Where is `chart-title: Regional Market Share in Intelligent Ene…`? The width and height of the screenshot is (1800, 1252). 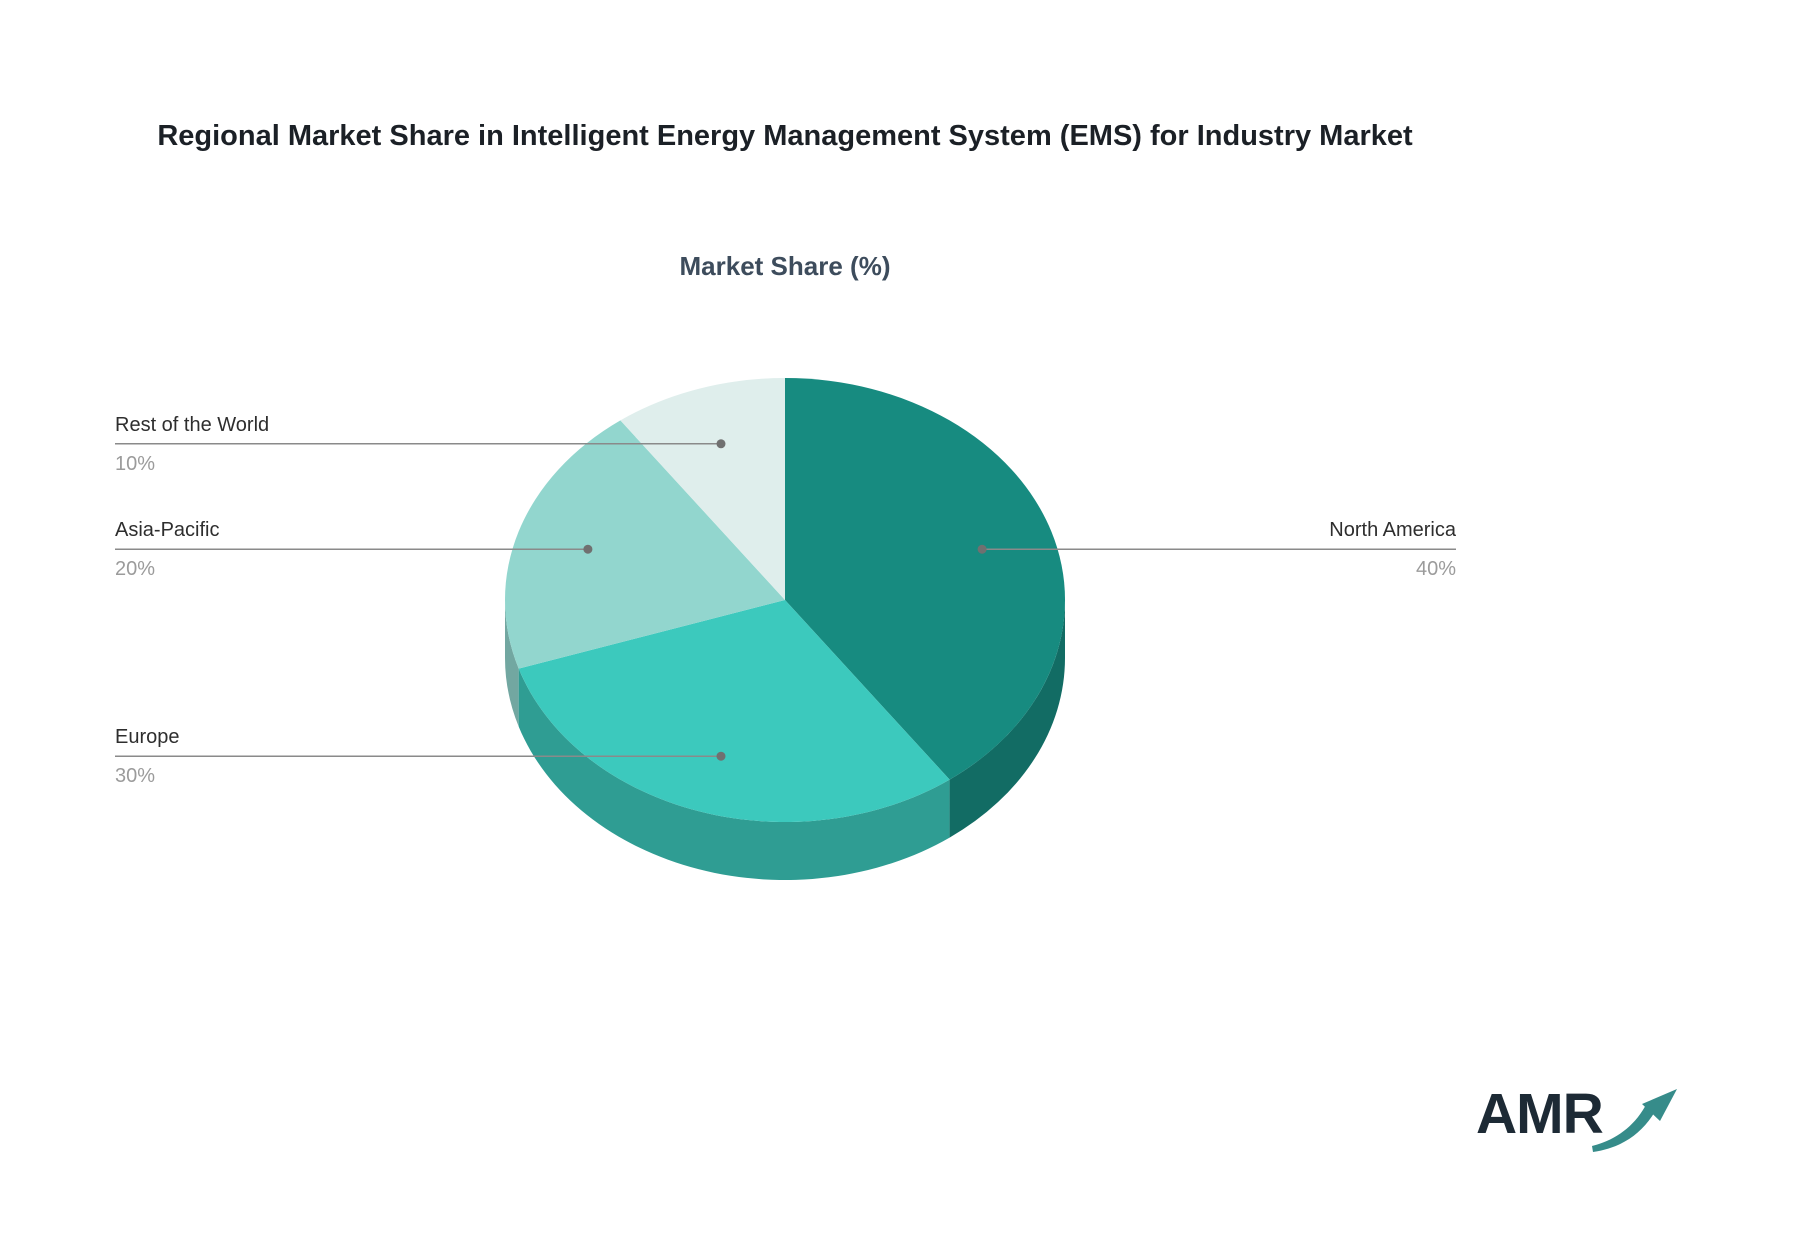 chart-title: Regional Market Share in Intelligent Ene… is located at coordinates (785, 136).